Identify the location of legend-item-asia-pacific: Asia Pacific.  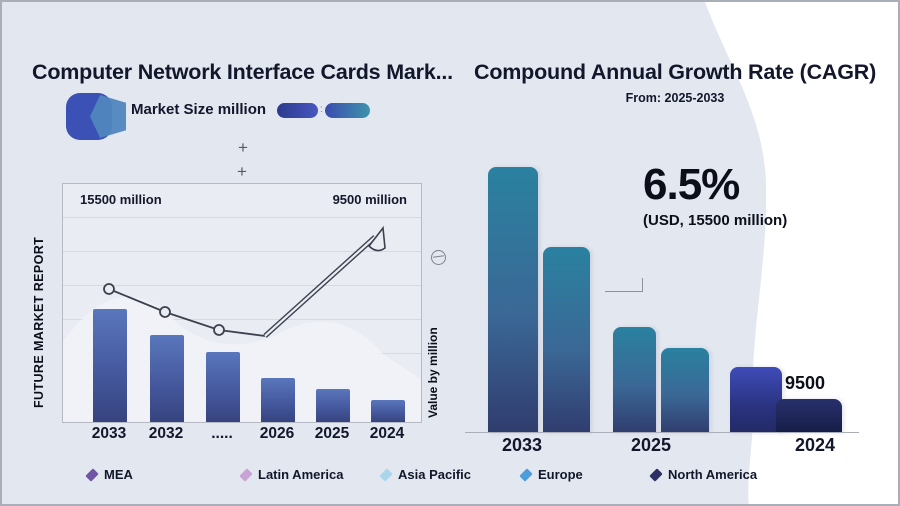
(425, 474).